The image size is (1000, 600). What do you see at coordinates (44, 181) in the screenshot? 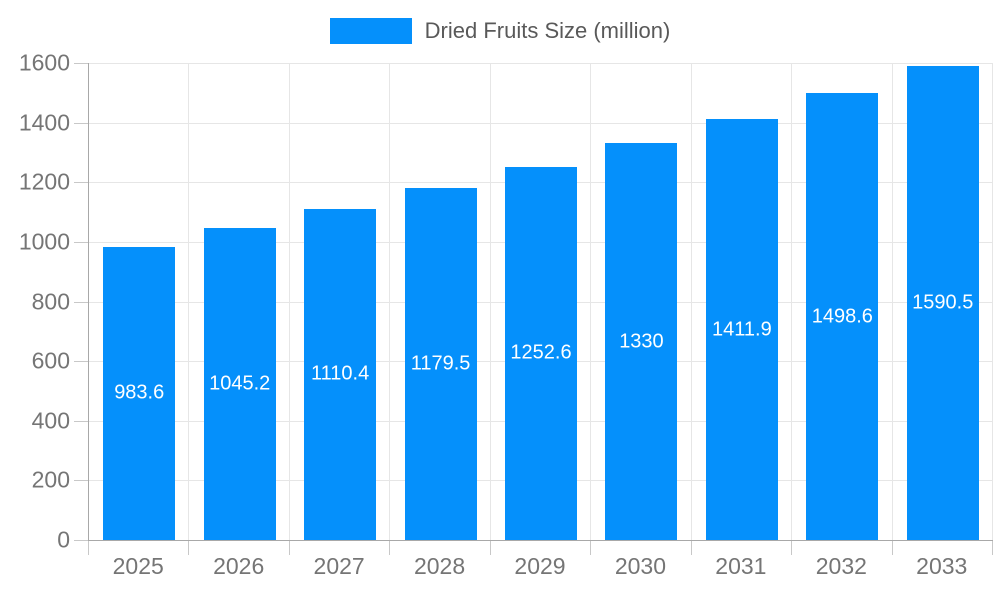
I see `y-axis-tick-label: 1200` at bounding box center [44, 181].